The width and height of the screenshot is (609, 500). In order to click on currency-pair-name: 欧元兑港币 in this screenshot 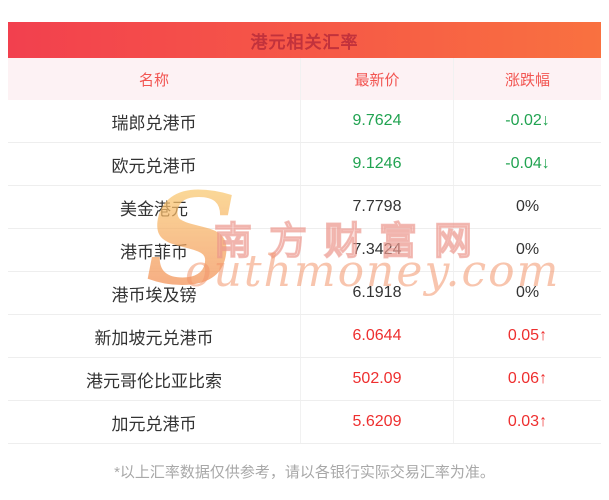, I will do `click(154, 166)`.